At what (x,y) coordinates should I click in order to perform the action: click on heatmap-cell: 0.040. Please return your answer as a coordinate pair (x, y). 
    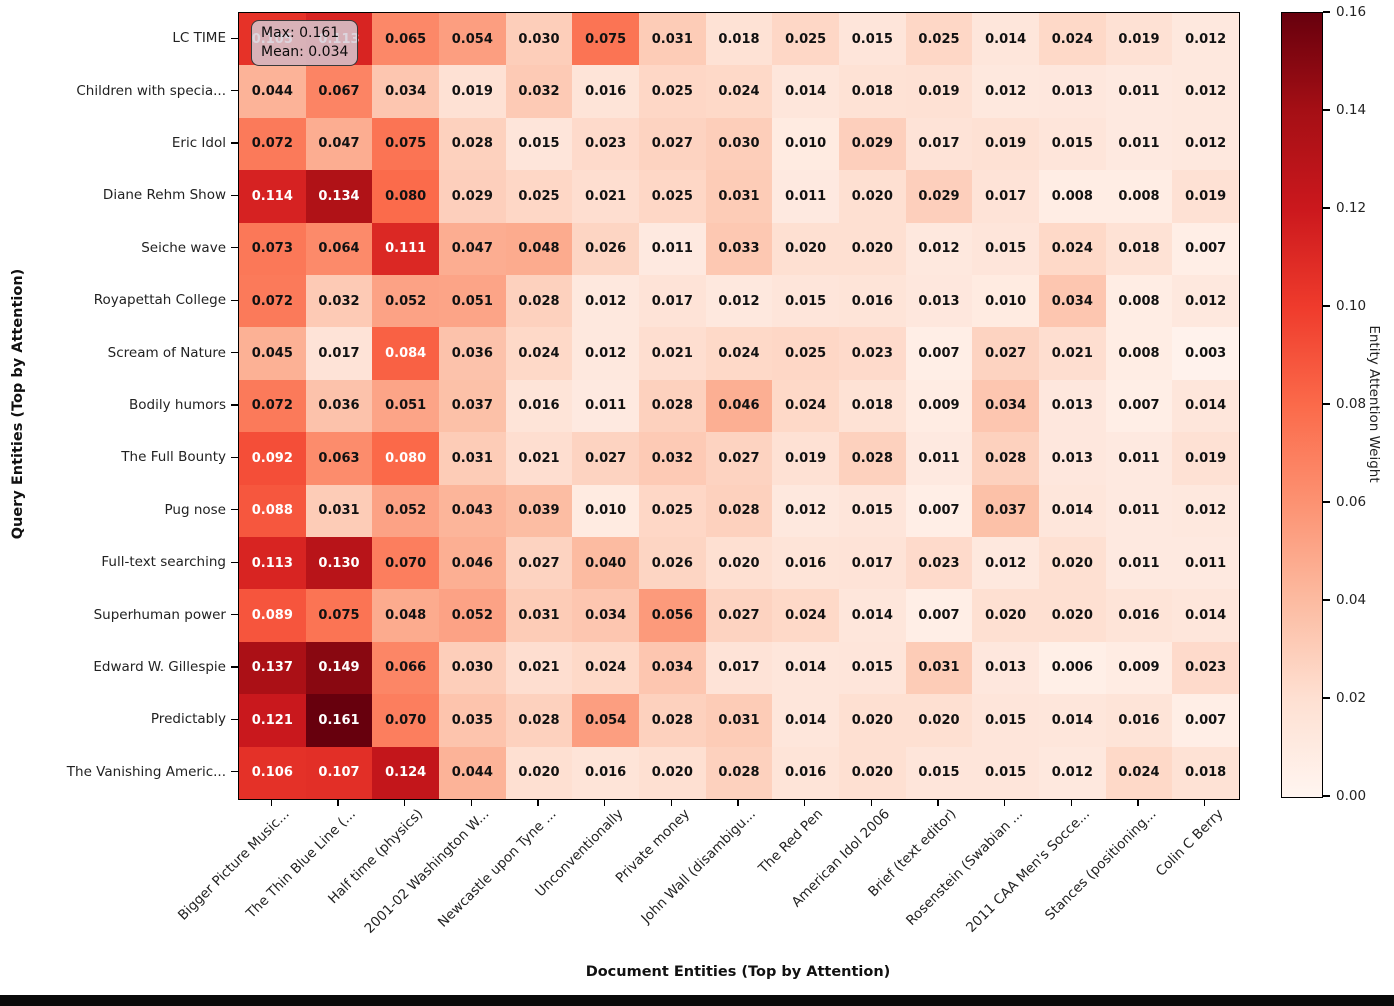
    Looking at the image, I should click on (605, 563).